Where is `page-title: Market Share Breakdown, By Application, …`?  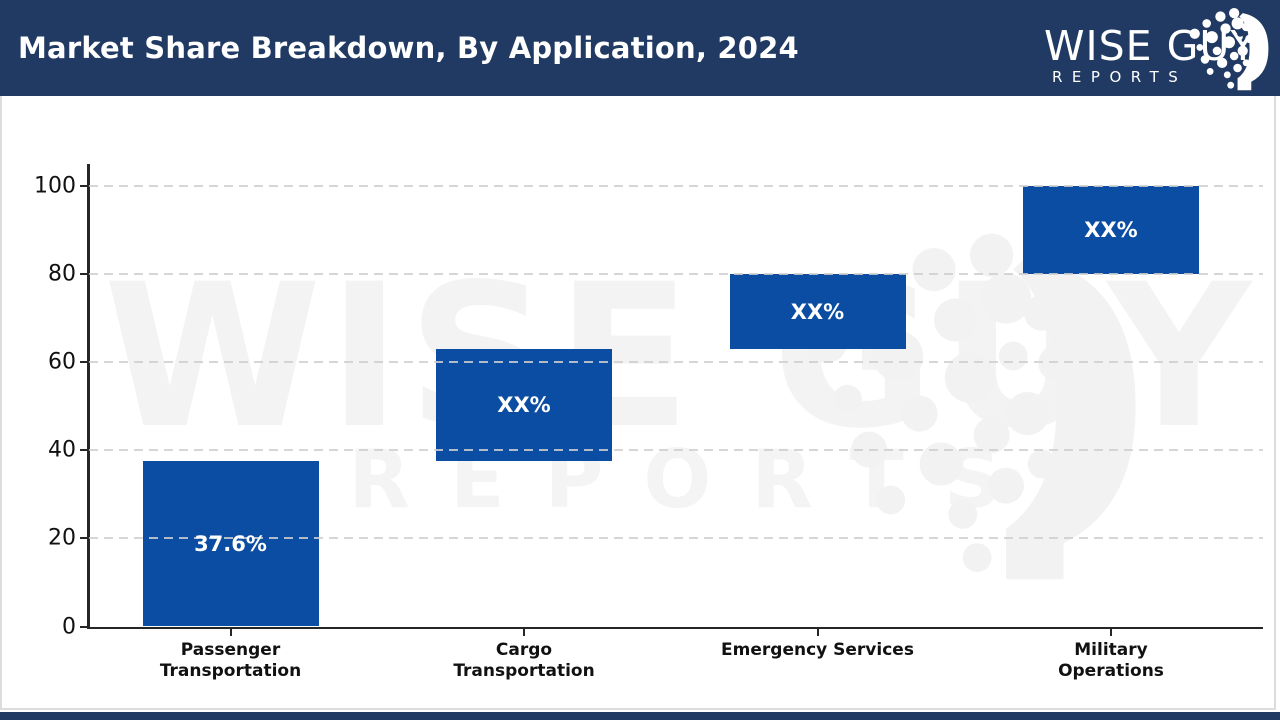 page-title: Market Share Breakdown, By Application, … is located at coordinates (408, 48).